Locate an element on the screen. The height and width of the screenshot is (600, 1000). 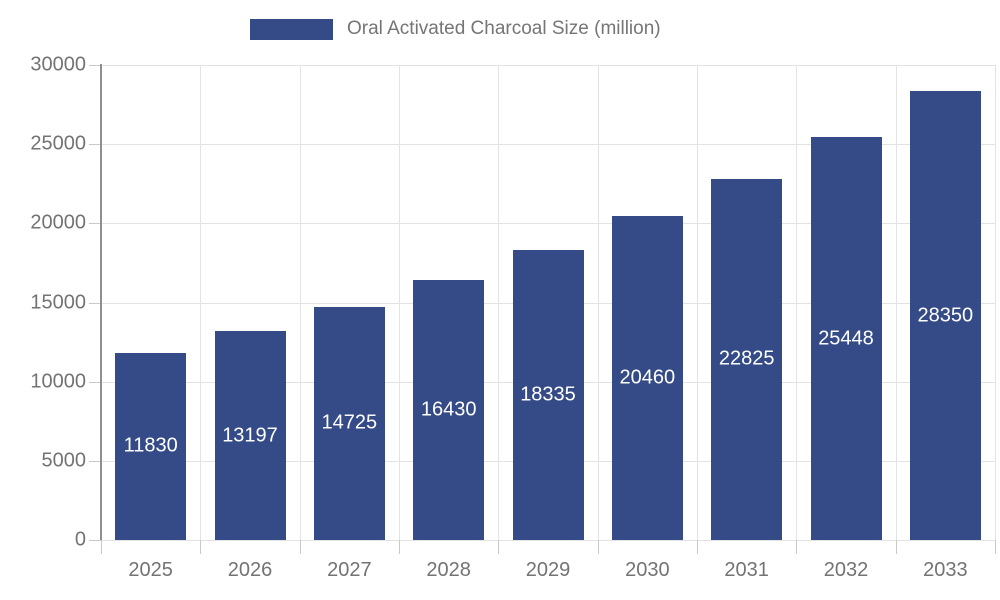
legend-swatch is located at coordinates (291, 29).